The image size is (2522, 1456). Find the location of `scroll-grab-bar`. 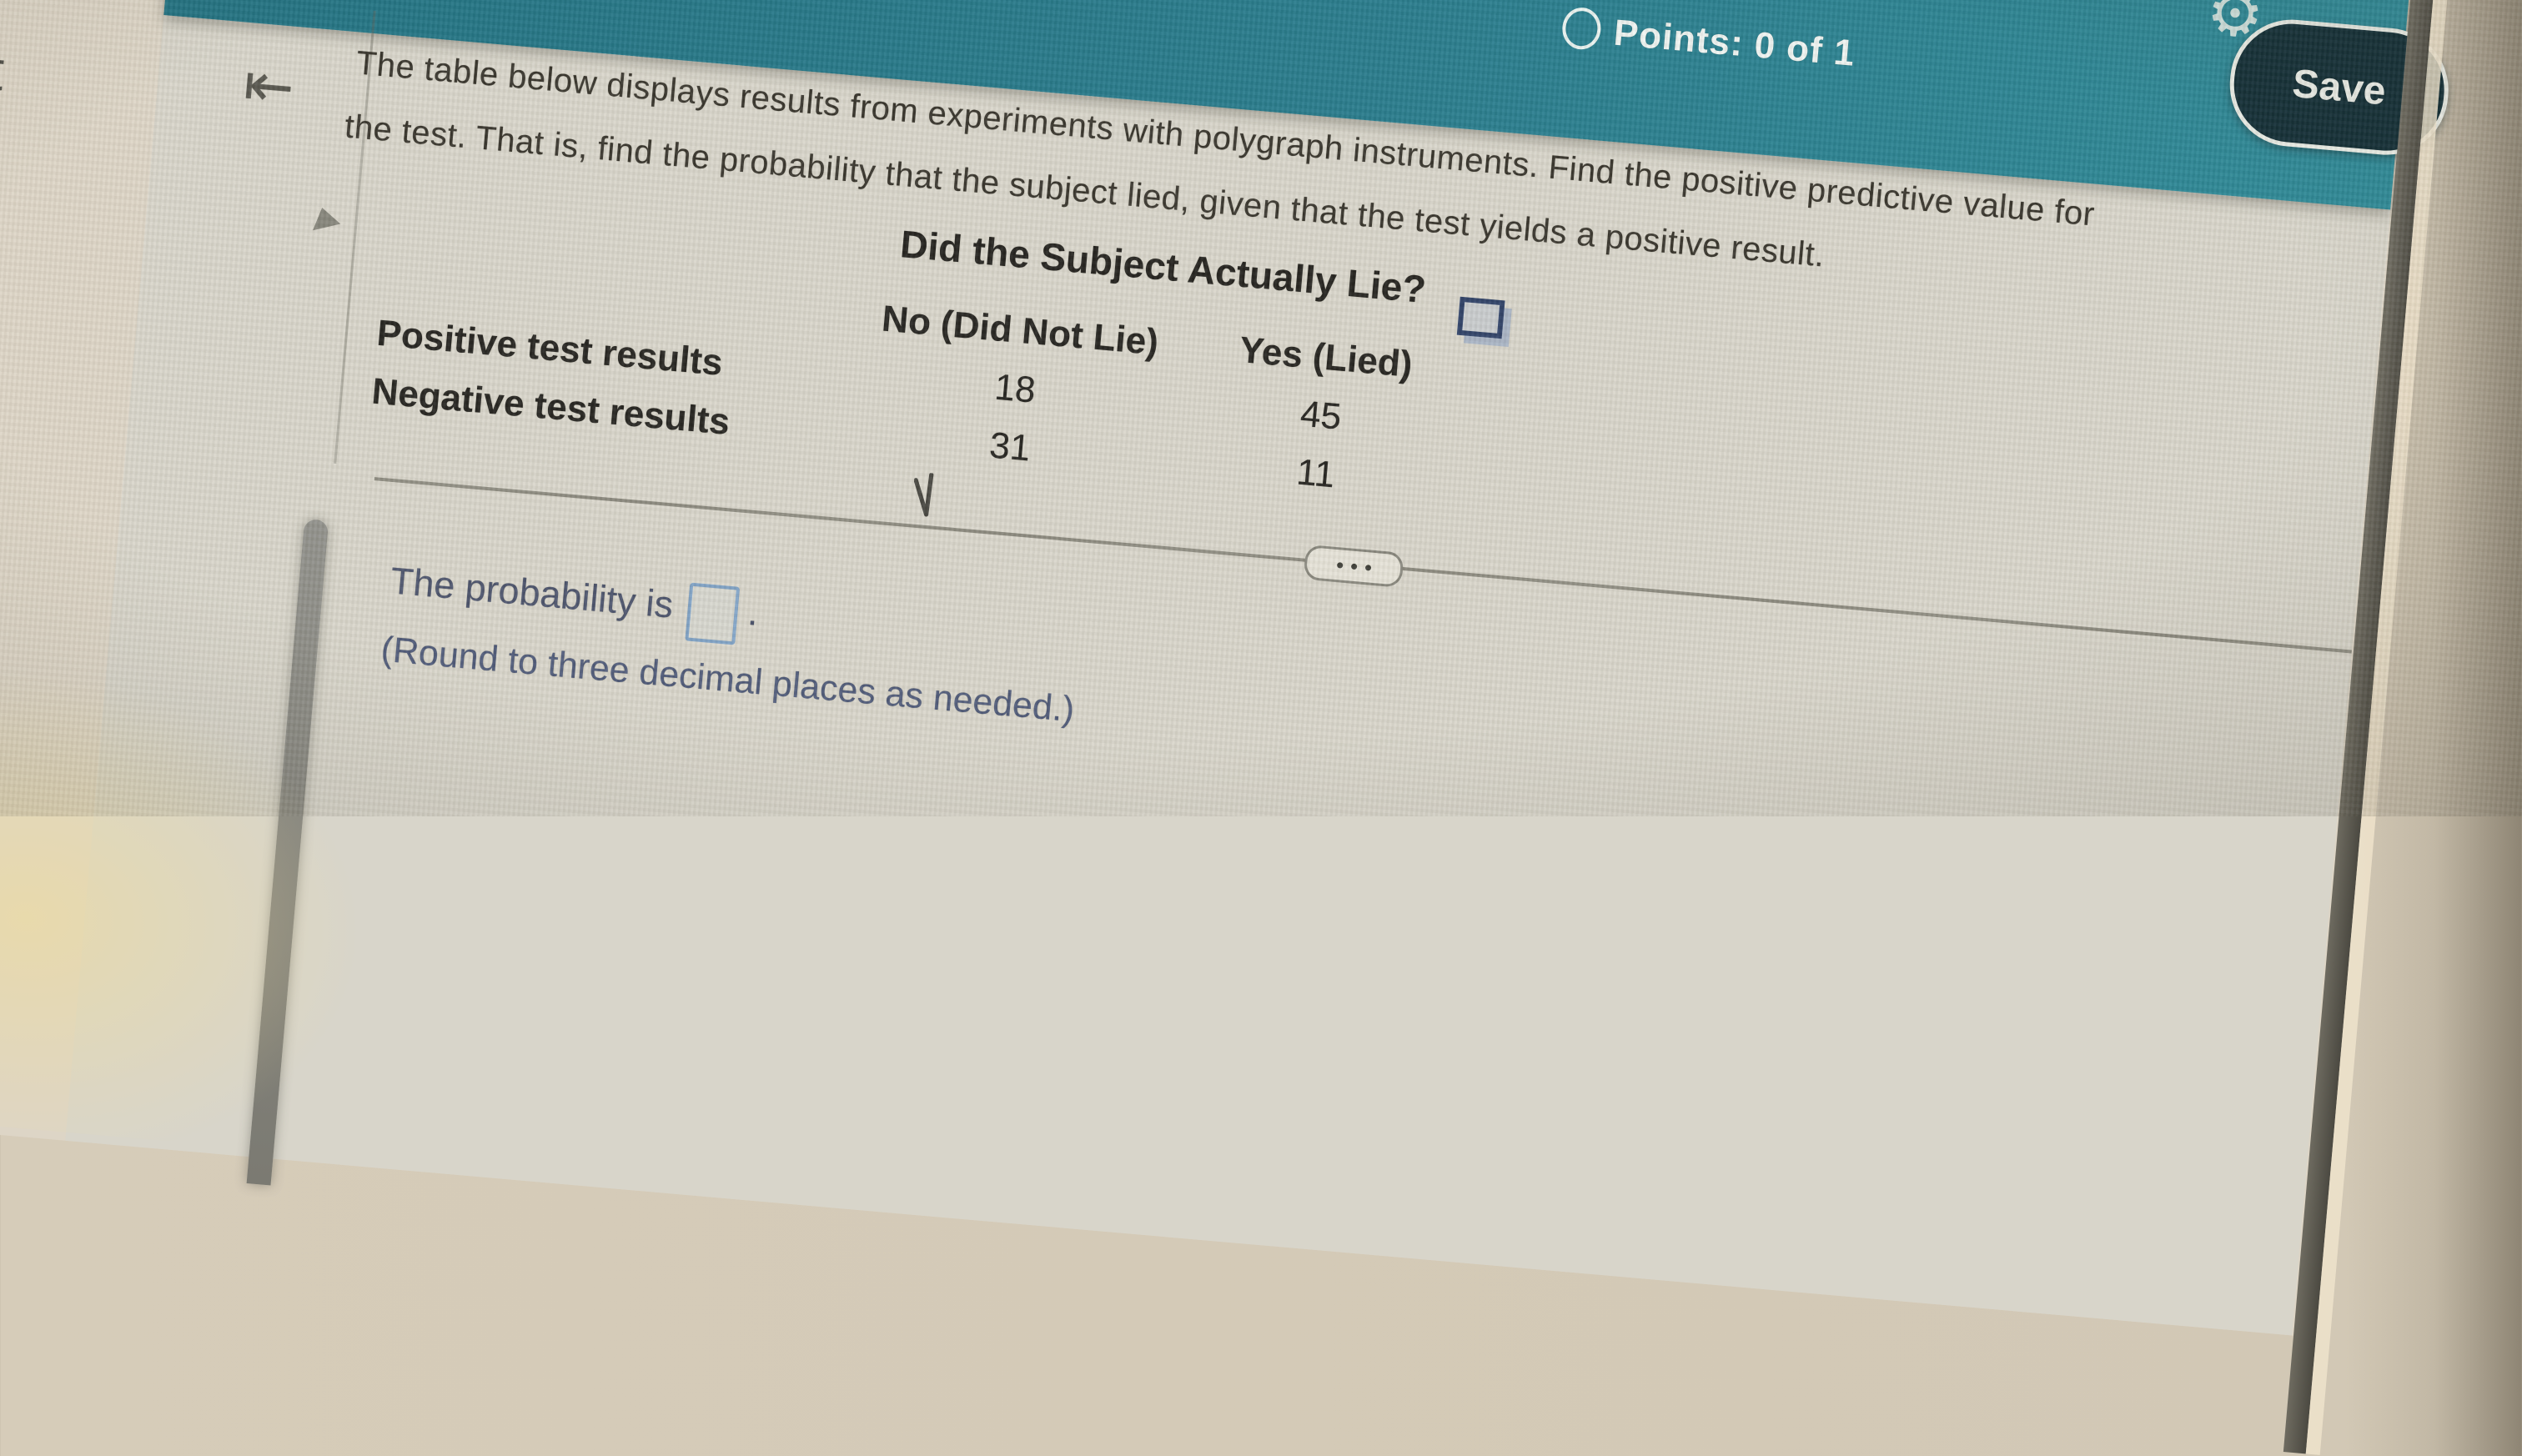

scroll-grab-bar is located at coordinates (287, 852).